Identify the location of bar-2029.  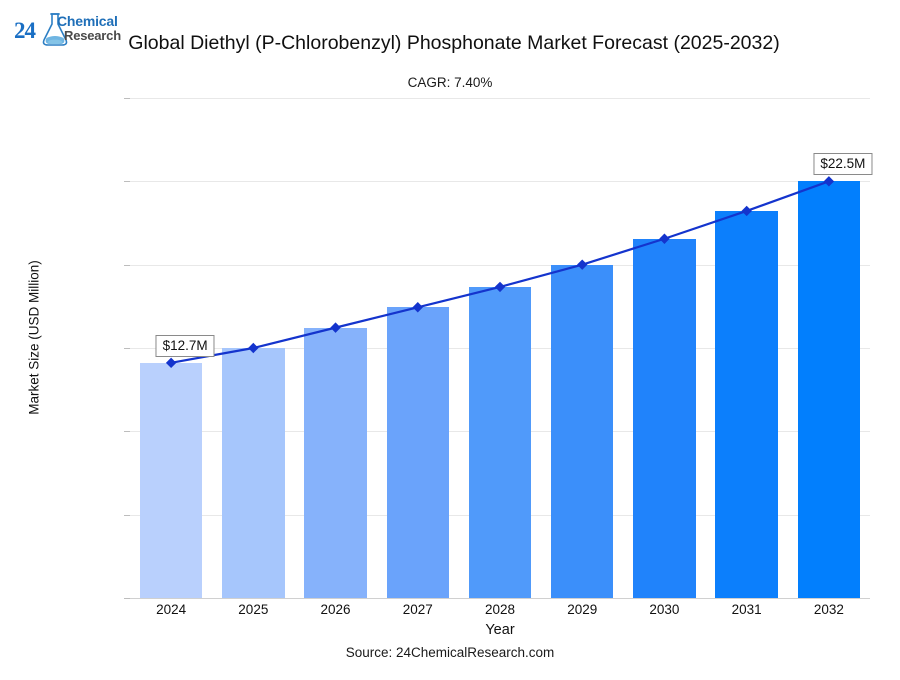
(582, 431).